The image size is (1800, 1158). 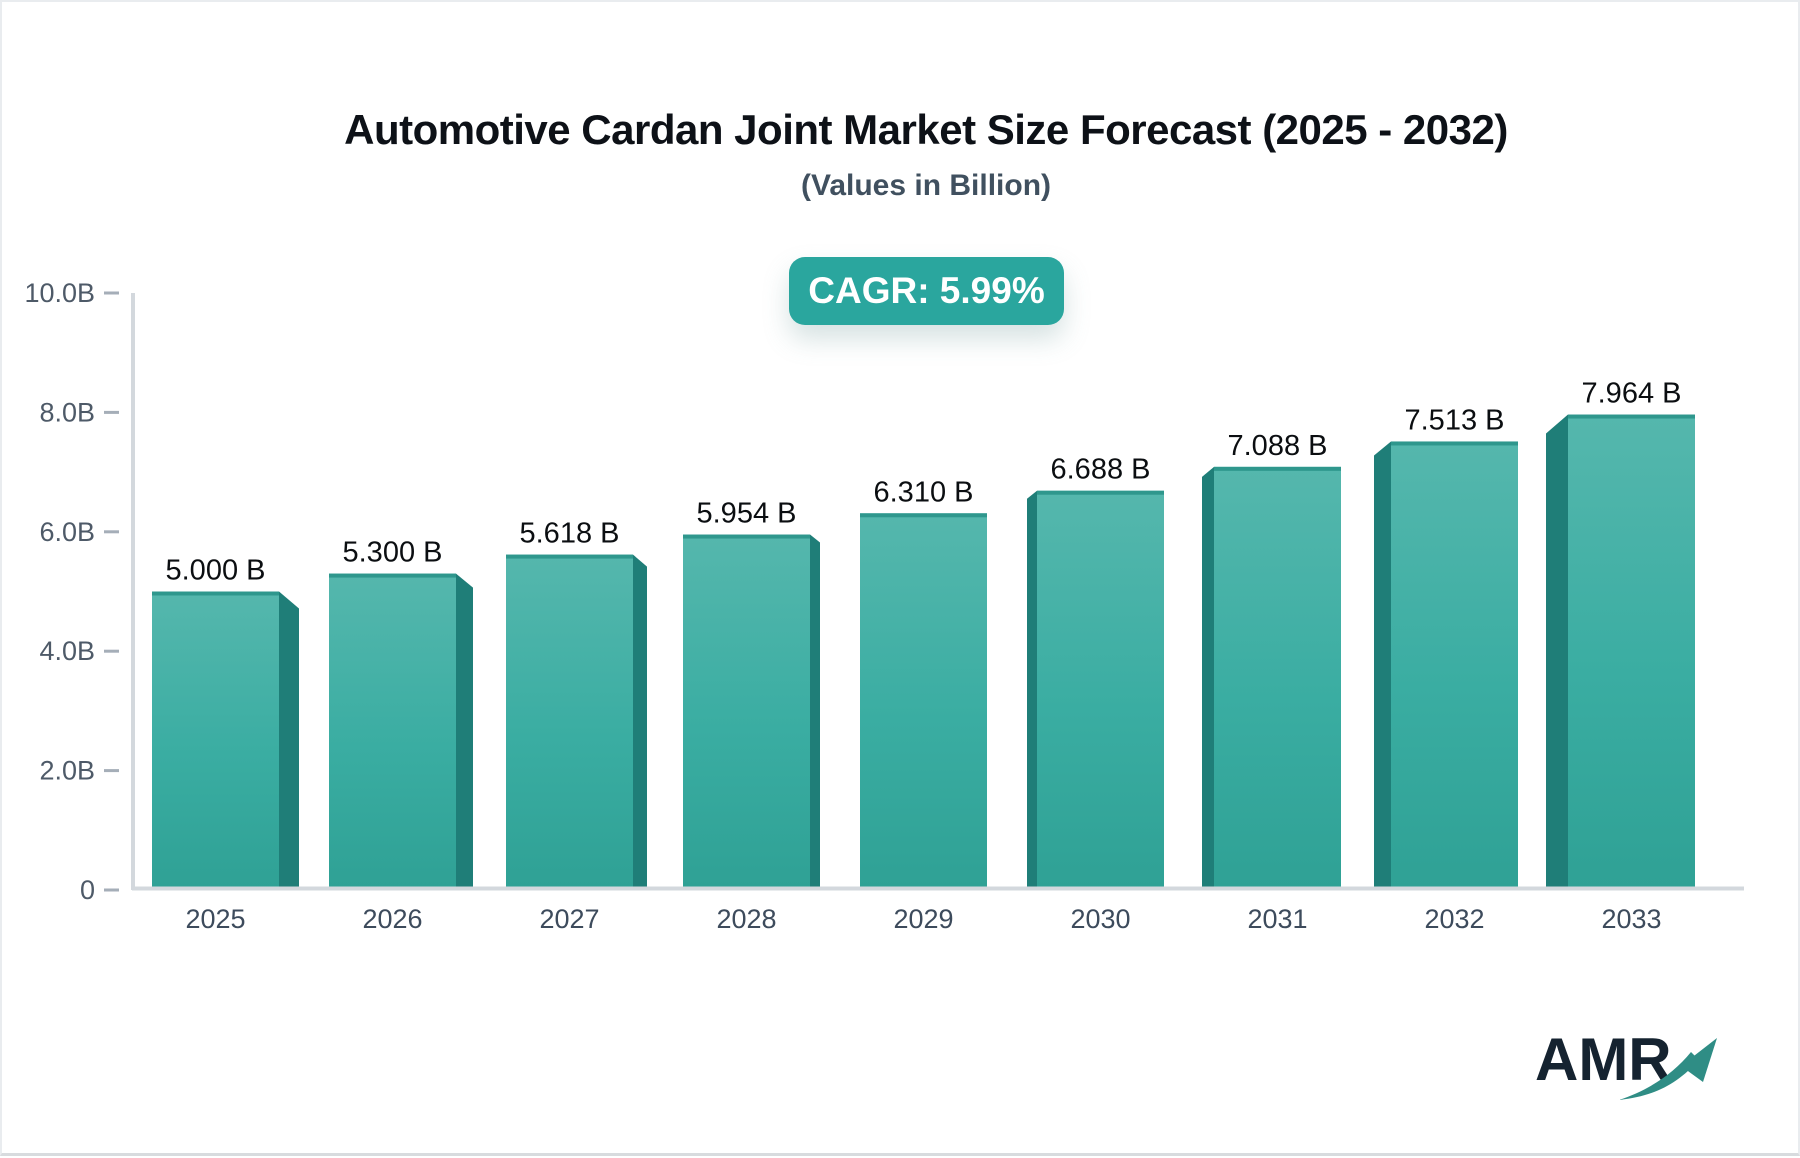 I want to click on x-axis-label: 2029, so click(x=923, y=919).